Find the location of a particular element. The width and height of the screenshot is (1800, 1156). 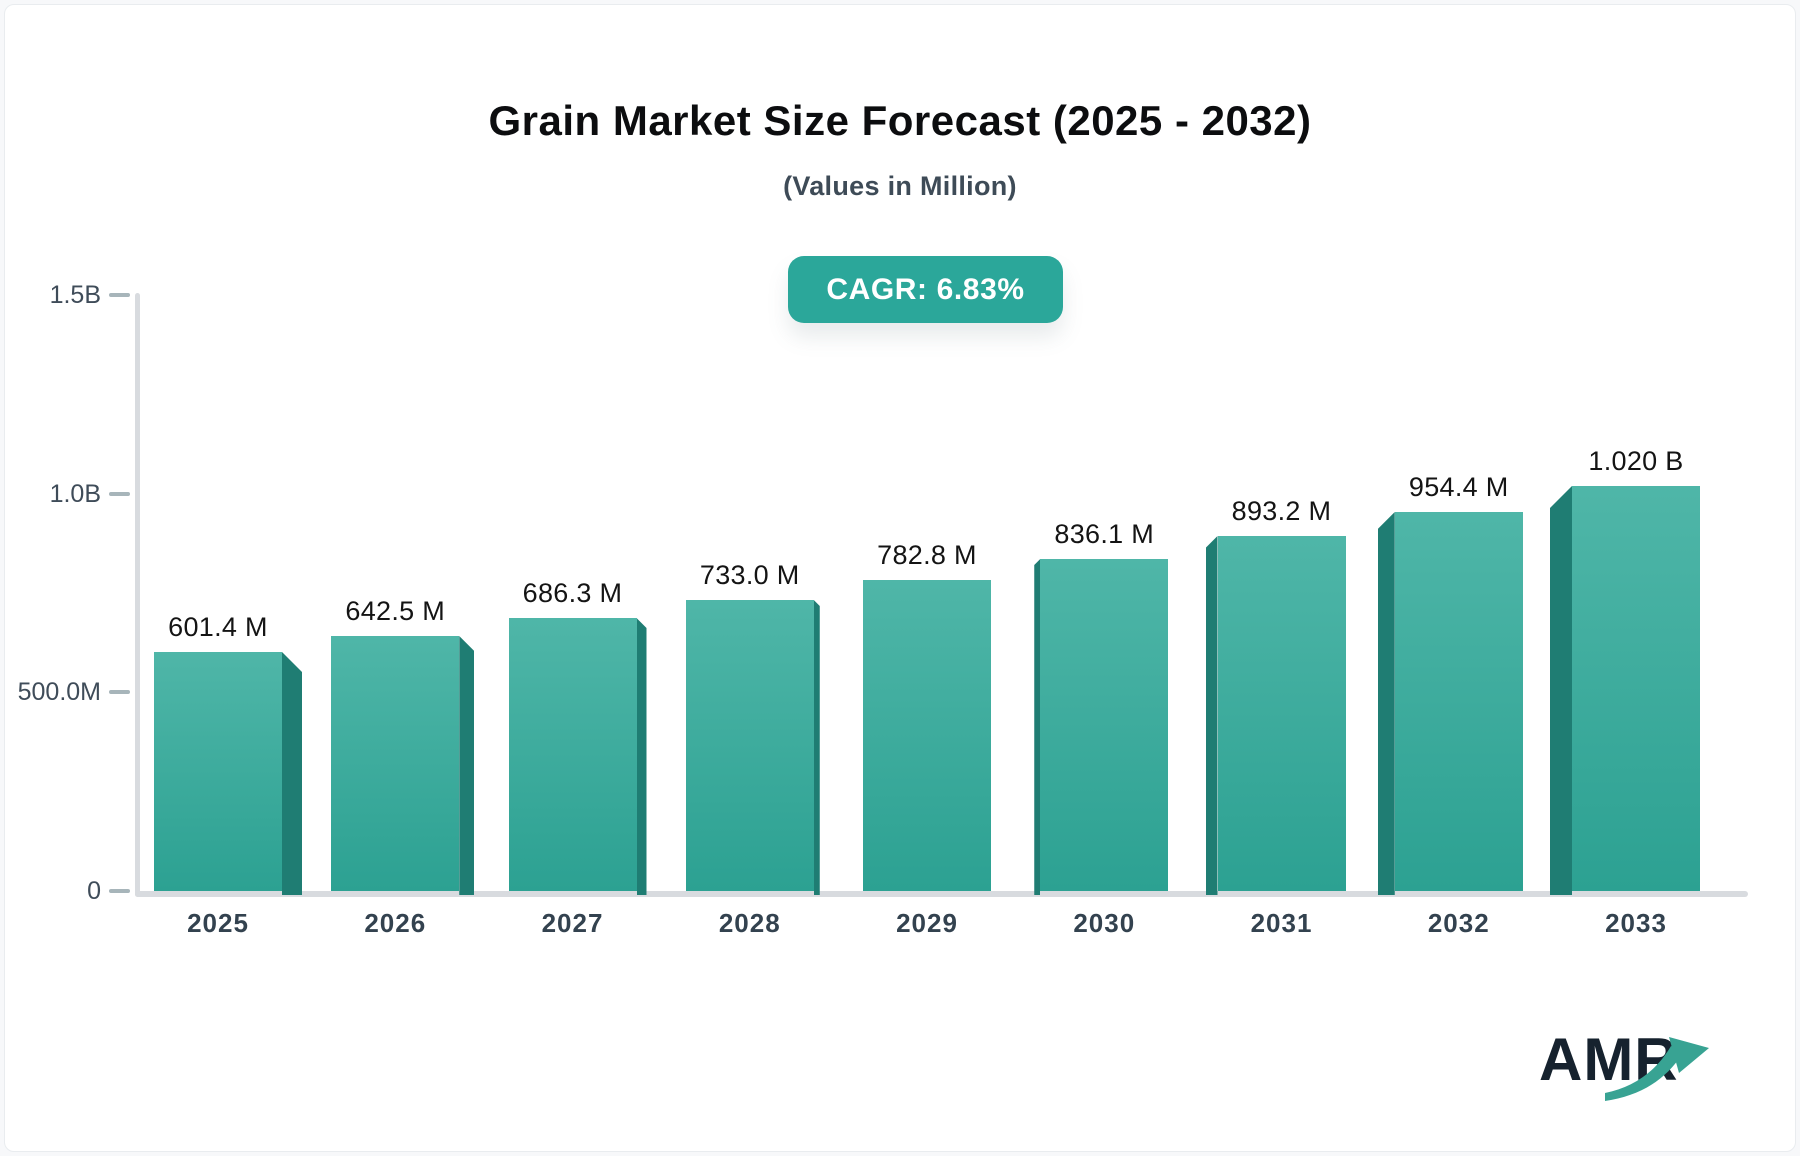

chart-subtitle: (Values in Million) is located at coordinates (900, 186).